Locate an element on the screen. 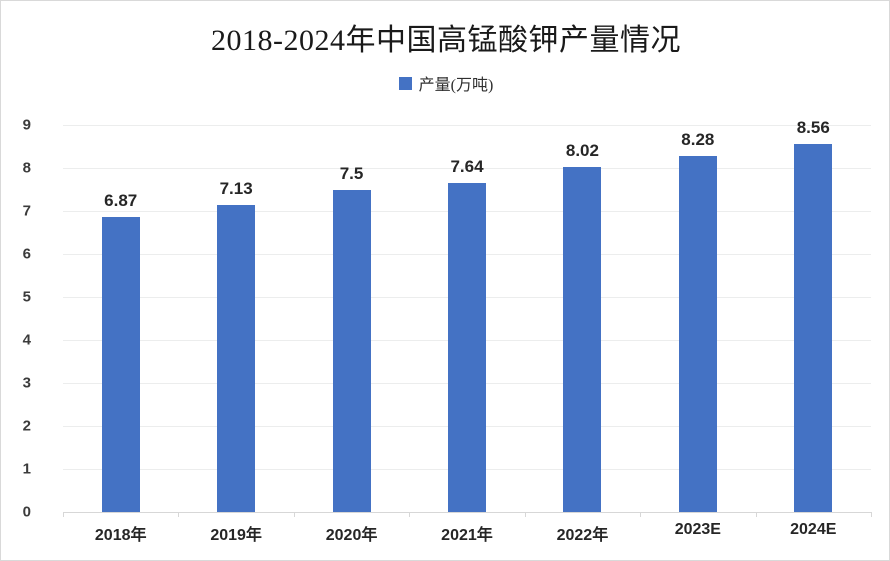  bar-value-label: 7.13 is located at coordinates (236, 189).